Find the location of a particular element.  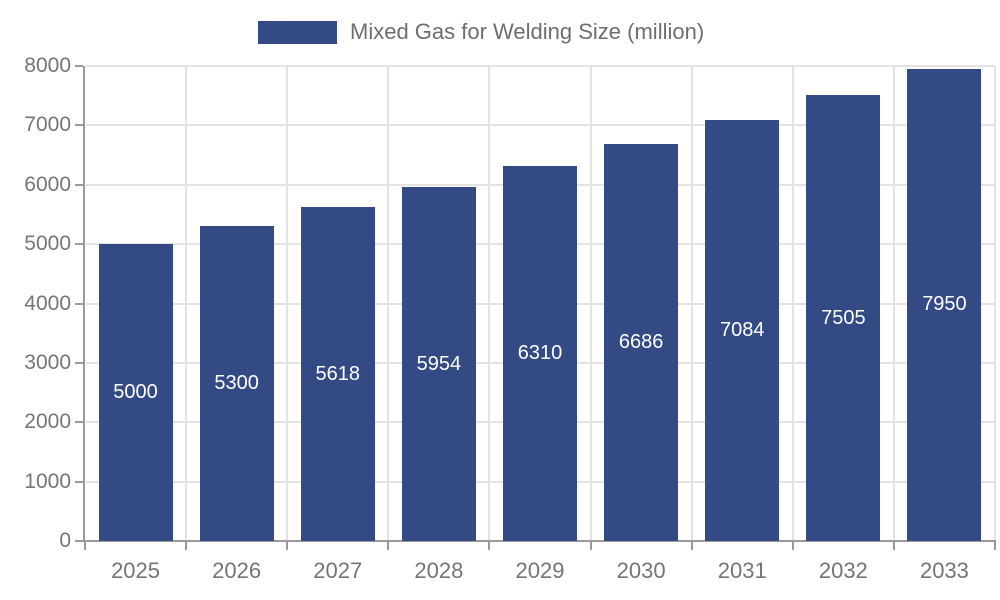

bar: 6310 is located at coordinates (540, 353).